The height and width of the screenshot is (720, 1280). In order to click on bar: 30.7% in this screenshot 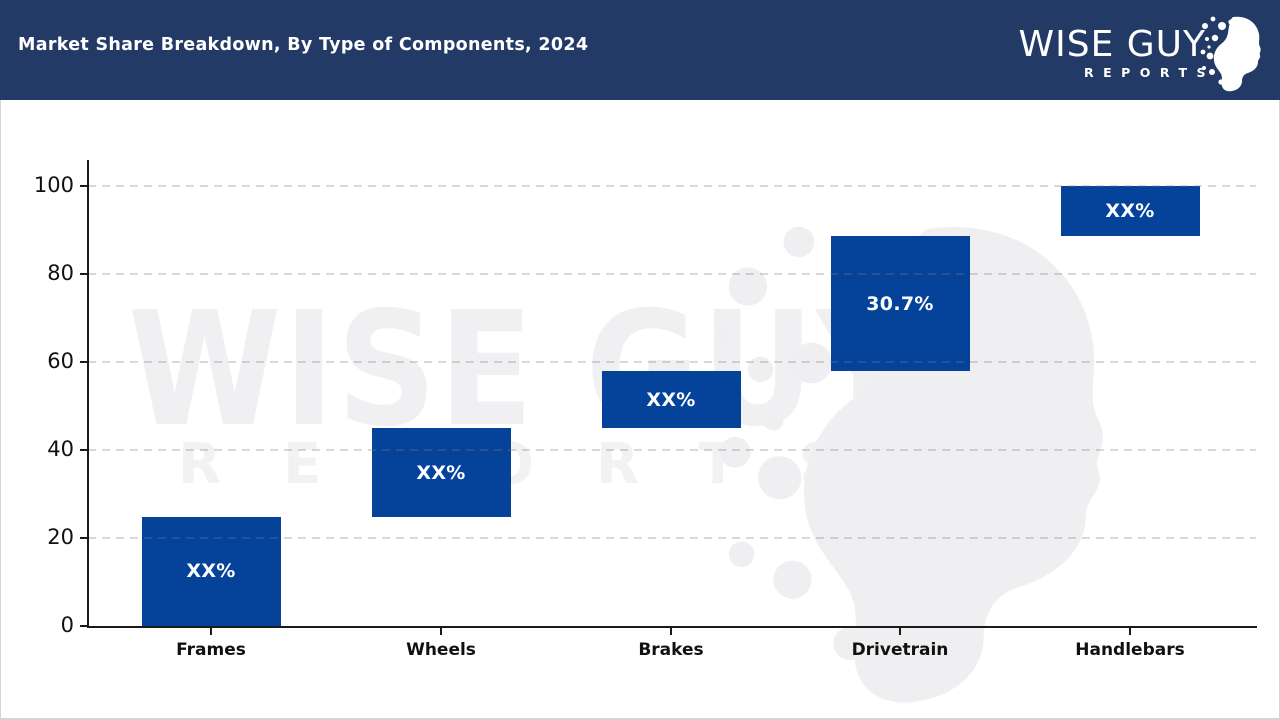, I will do `click(900, 304)`.